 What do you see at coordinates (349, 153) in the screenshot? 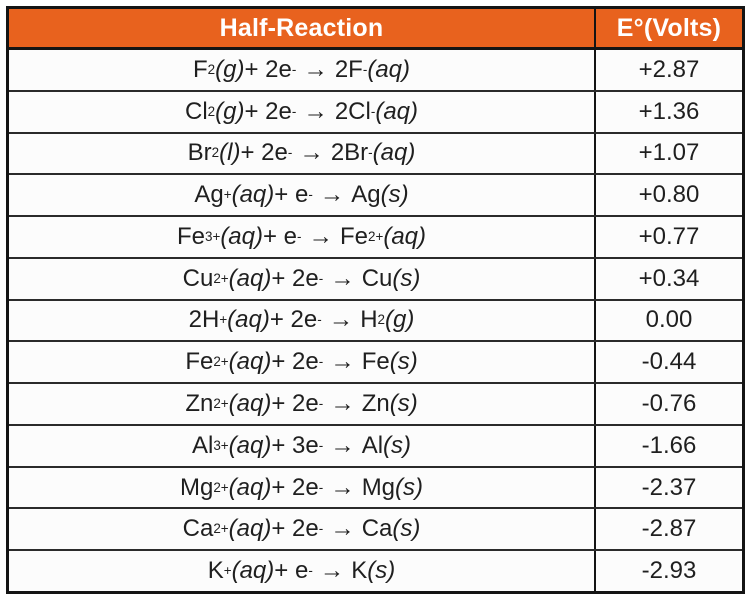
I see `formula-text: 2Br` at bounding box center [349, 153].